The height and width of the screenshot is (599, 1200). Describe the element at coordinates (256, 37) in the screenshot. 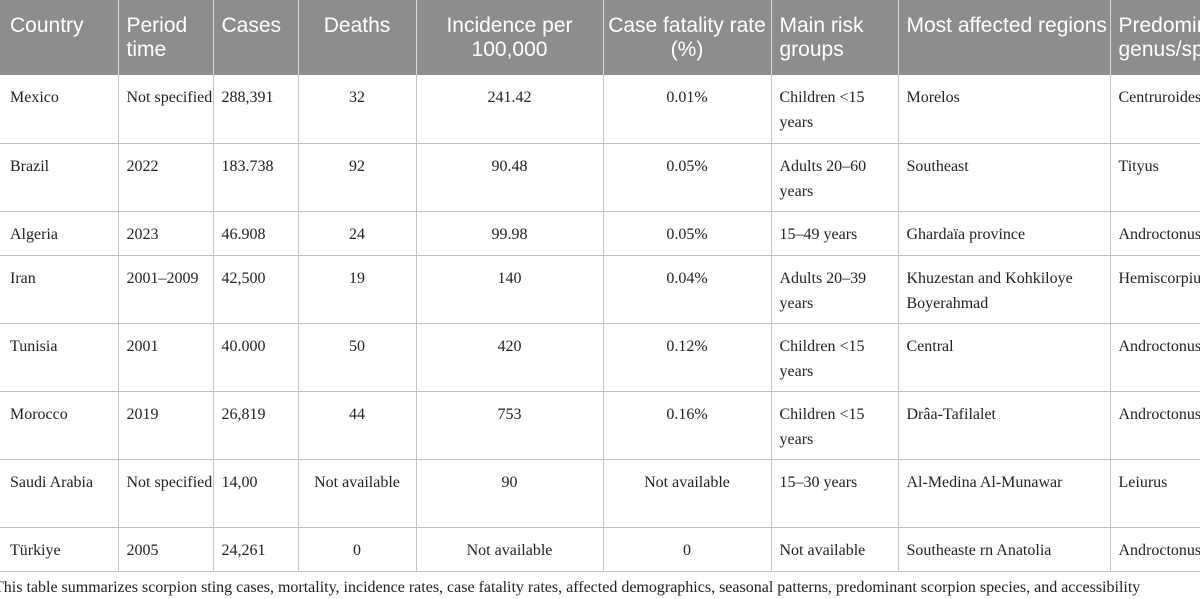

I see `header-cases: Cases` at that location.